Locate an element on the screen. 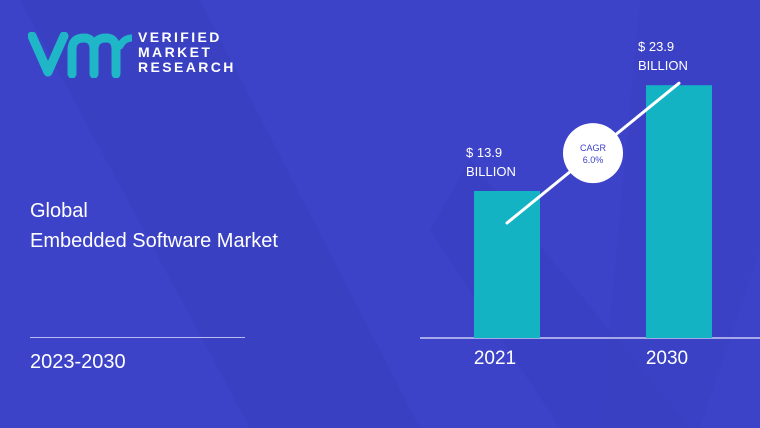 The image size is (760, 428). data-label-value-2030: $ 23.9 is located at coordinates (656, 46).